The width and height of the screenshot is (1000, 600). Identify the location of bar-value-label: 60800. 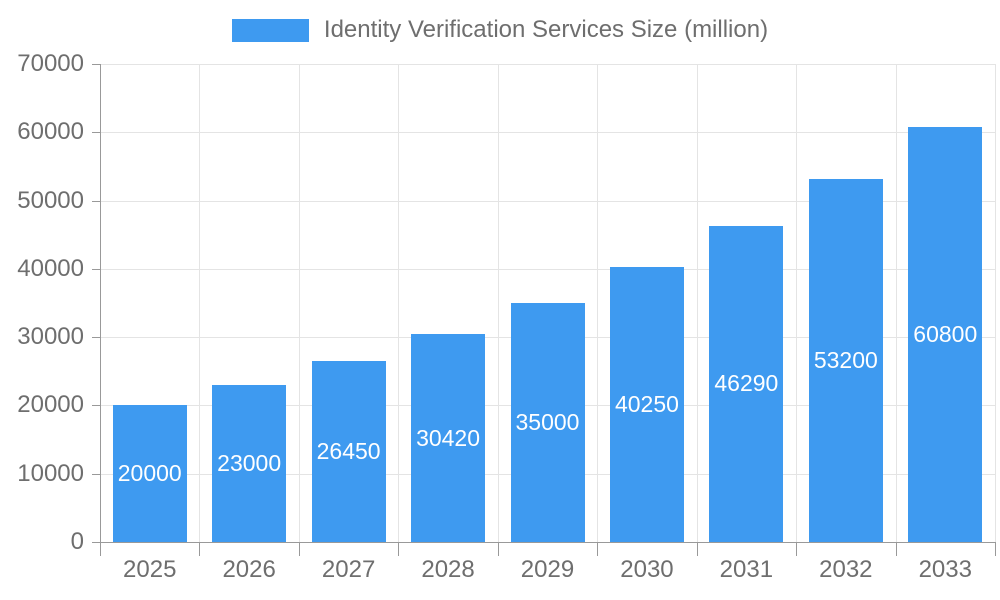
(945, 333).